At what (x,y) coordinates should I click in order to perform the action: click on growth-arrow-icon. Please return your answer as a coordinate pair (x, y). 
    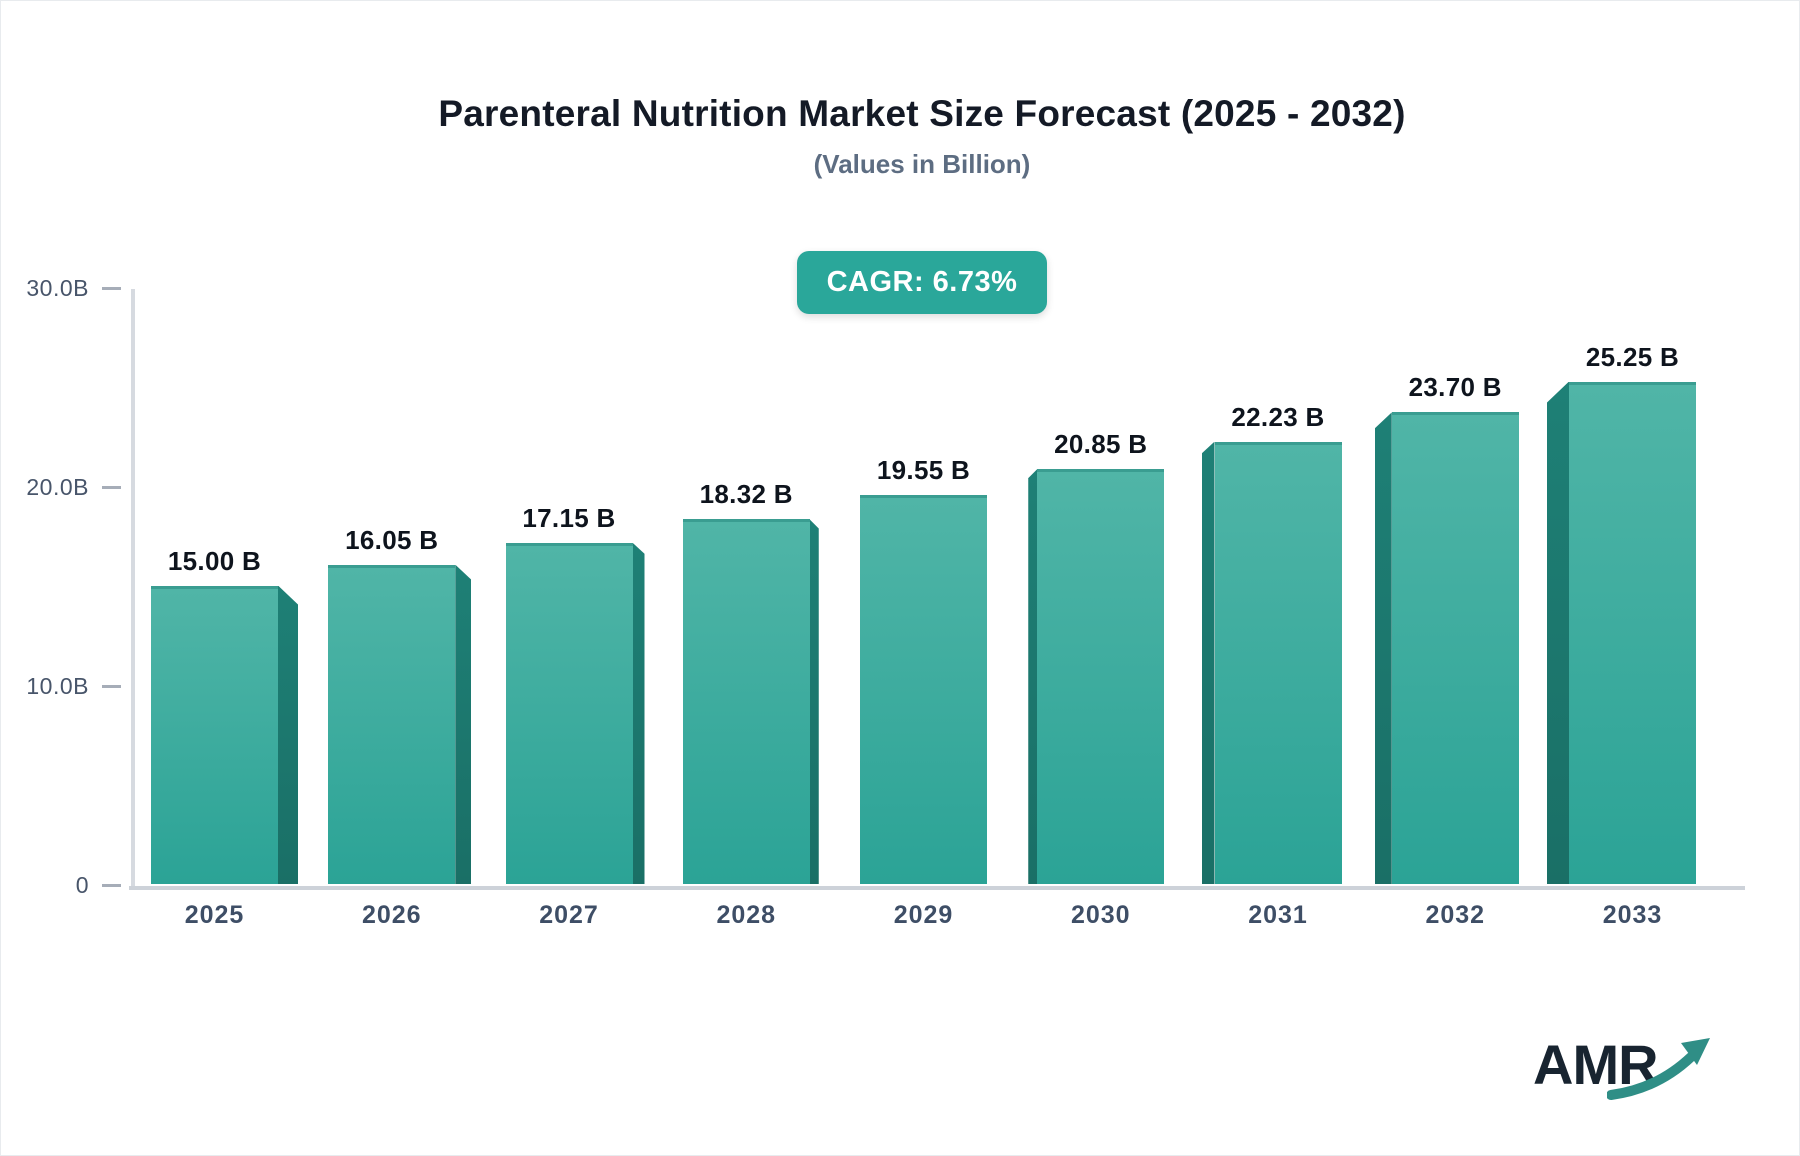
    Looking at the image, I should click on (1658, 1069).